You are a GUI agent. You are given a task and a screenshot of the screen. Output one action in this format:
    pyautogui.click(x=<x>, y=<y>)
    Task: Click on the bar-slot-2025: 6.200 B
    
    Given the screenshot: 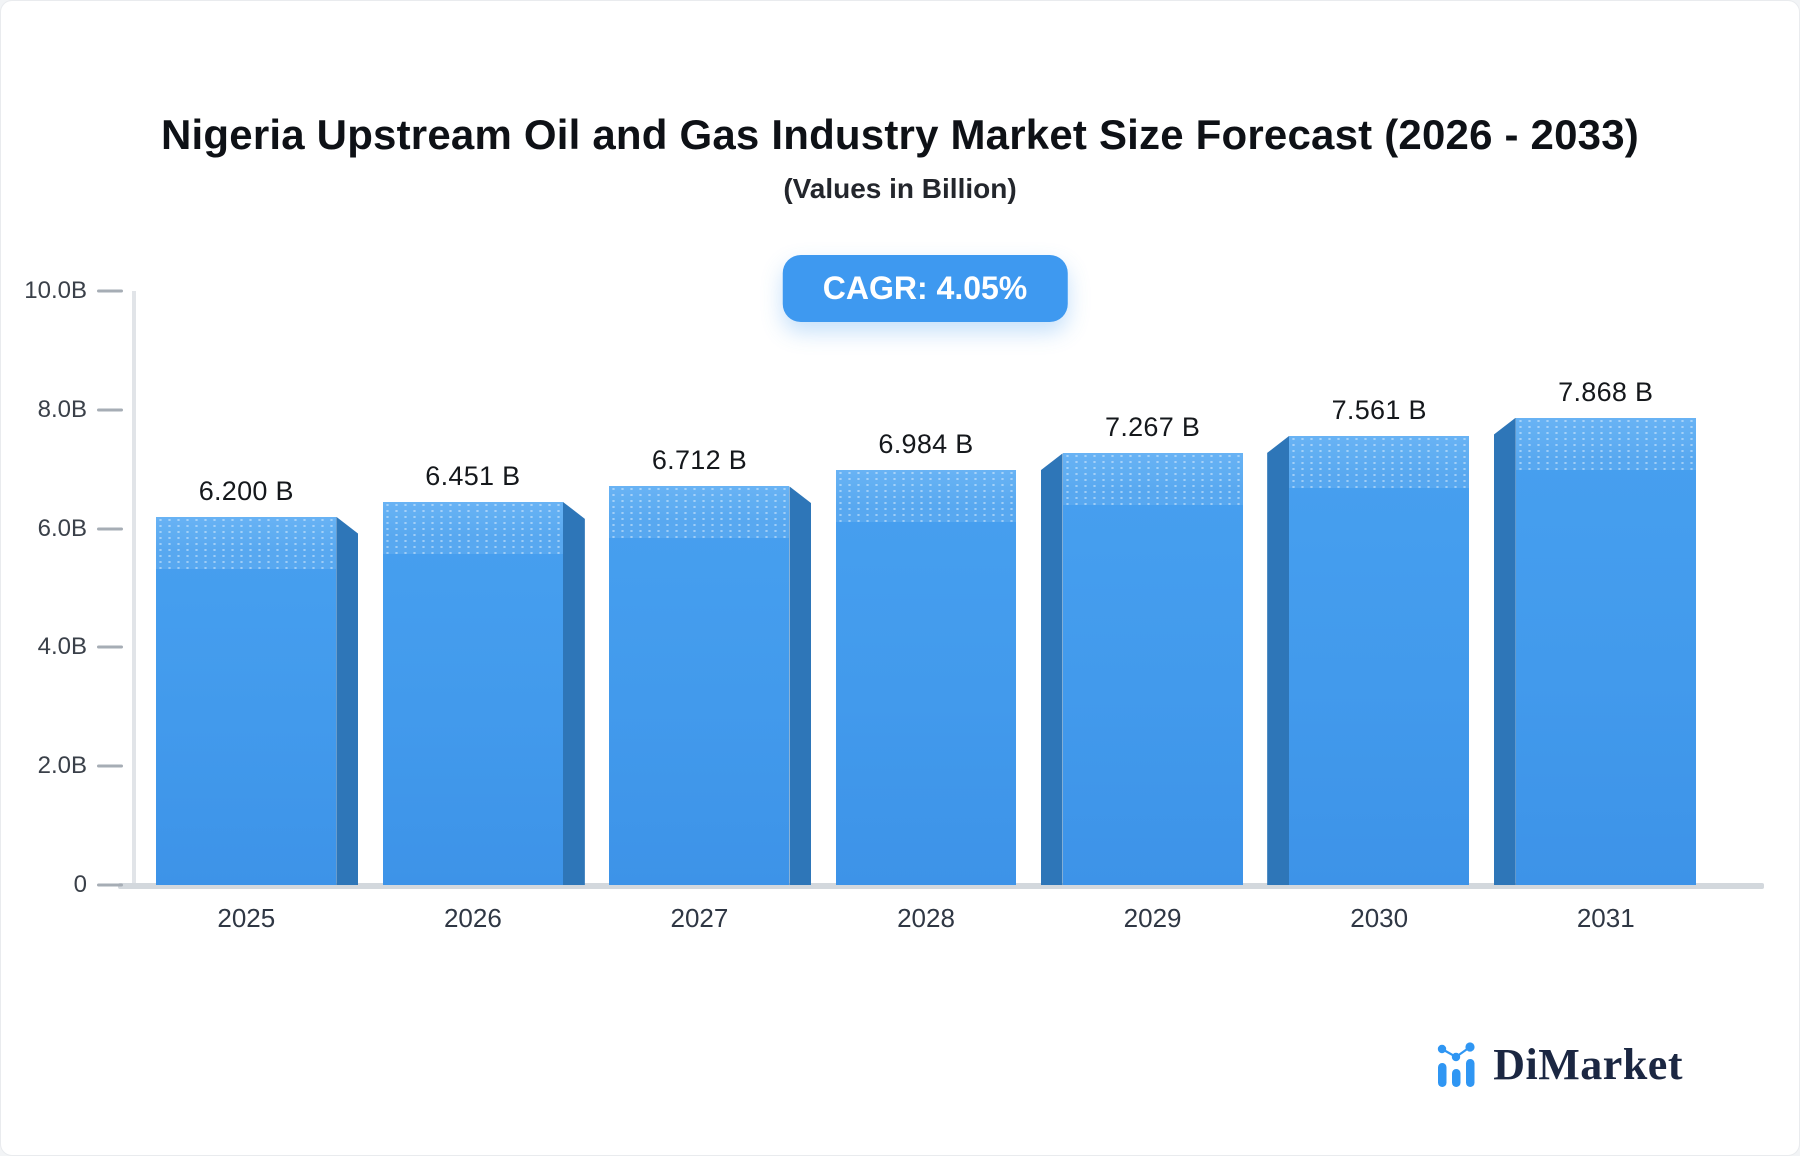 What is the action you would take?
    pyautogui.click(x=246, y=588)
    